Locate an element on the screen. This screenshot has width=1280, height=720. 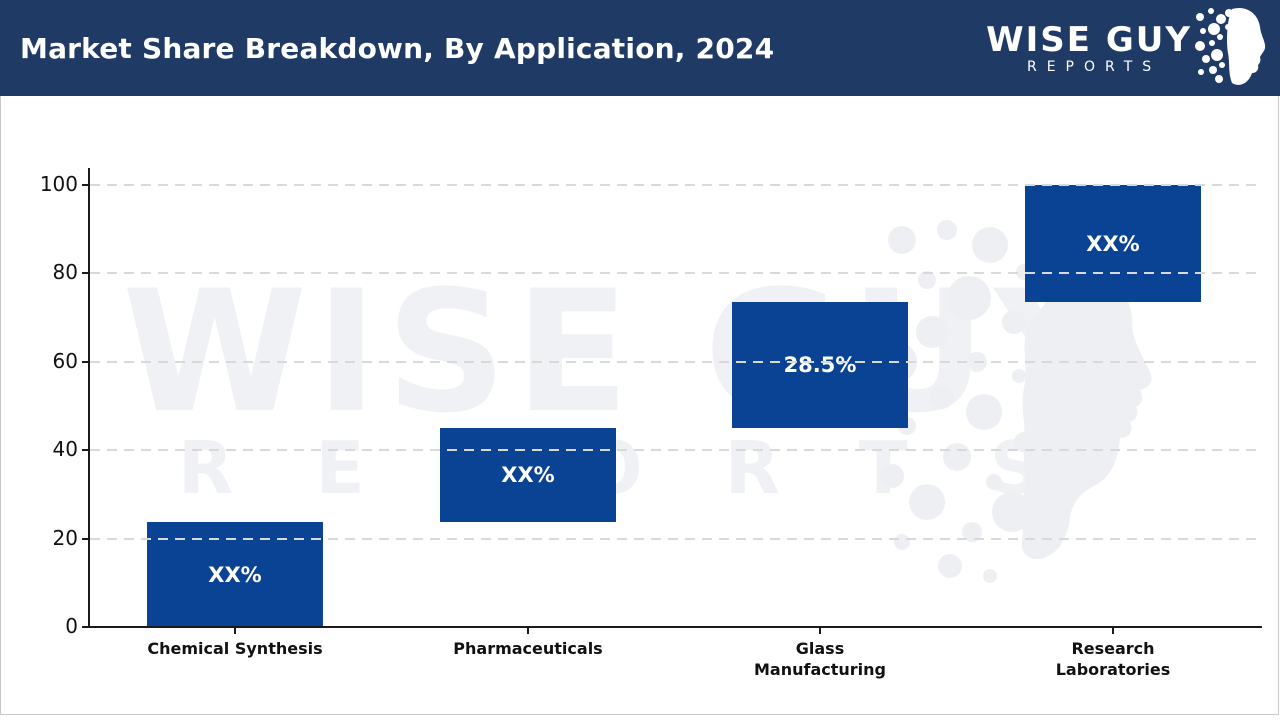
brand-logo-text: WISE GUY REPORTS is located at coordinates (1089, 48).